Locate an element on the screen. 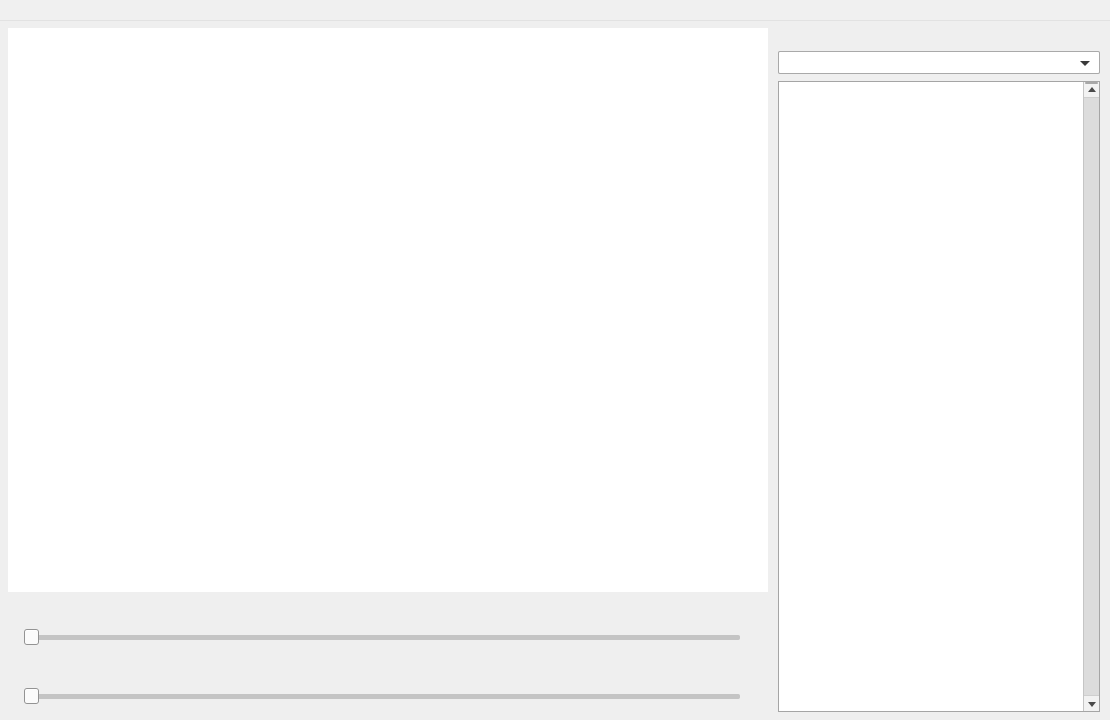  elevation-slider is located at coordinates (382, 696).